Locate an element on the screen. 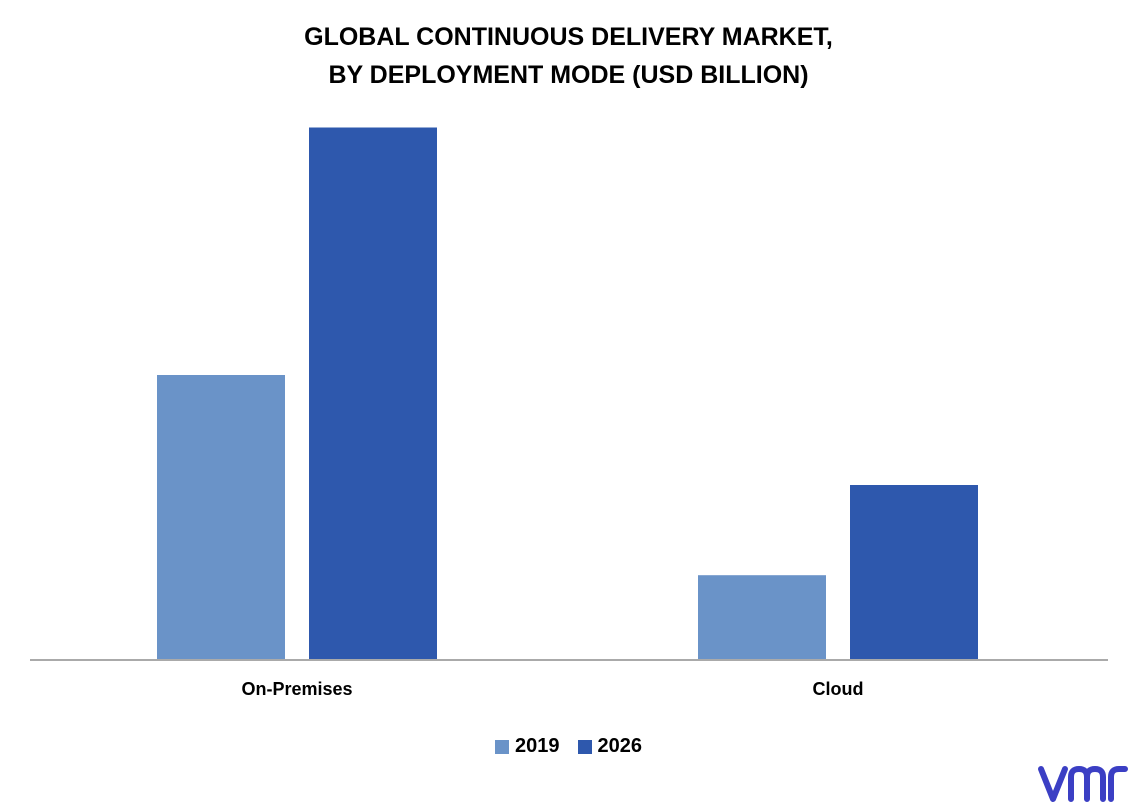 The height and width of the screenshot is (811, 1137). chart-title-line-1: GLOBAL CONTINUOUS DELIVERY MARKET, is located at coordinates (568, 37).